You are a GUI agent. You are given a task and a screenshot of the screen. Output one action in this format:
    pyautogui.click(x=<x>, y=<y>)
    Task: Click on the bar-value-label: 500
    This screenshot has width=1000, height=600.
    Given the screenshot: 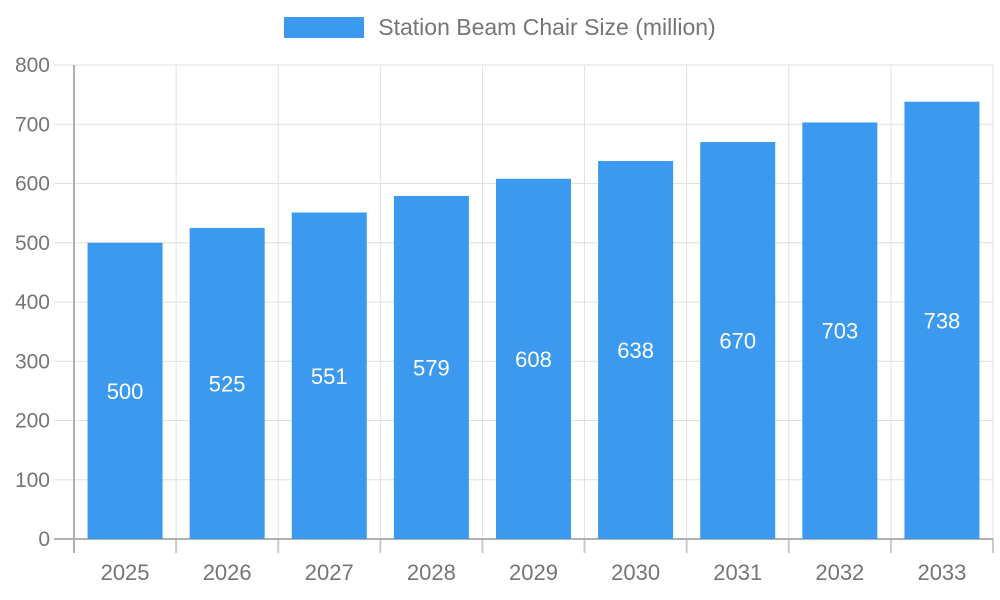 What is the action you would take?
    pyautogui.click(x=125, y=391)
    